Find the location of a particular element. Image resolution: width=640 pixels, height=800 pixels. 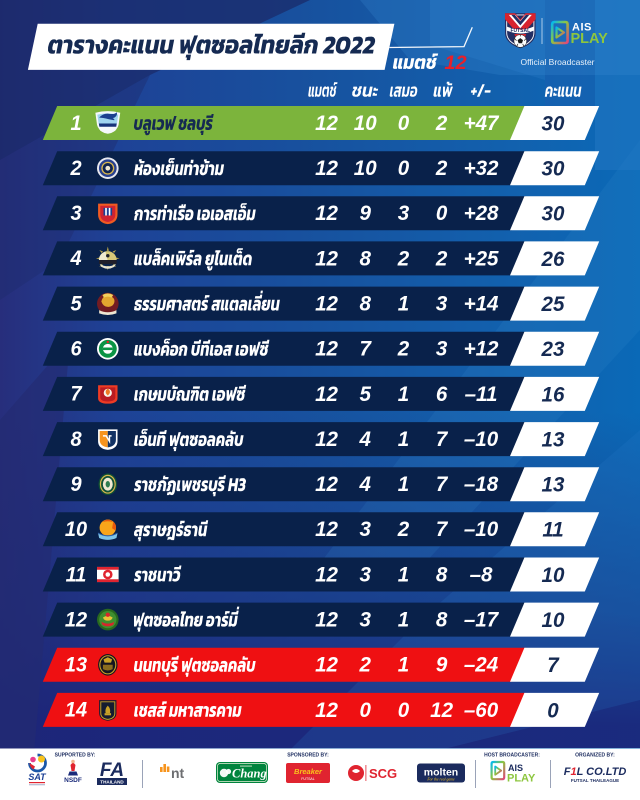

svg-text: Chang is located at coordinates (249, 774).